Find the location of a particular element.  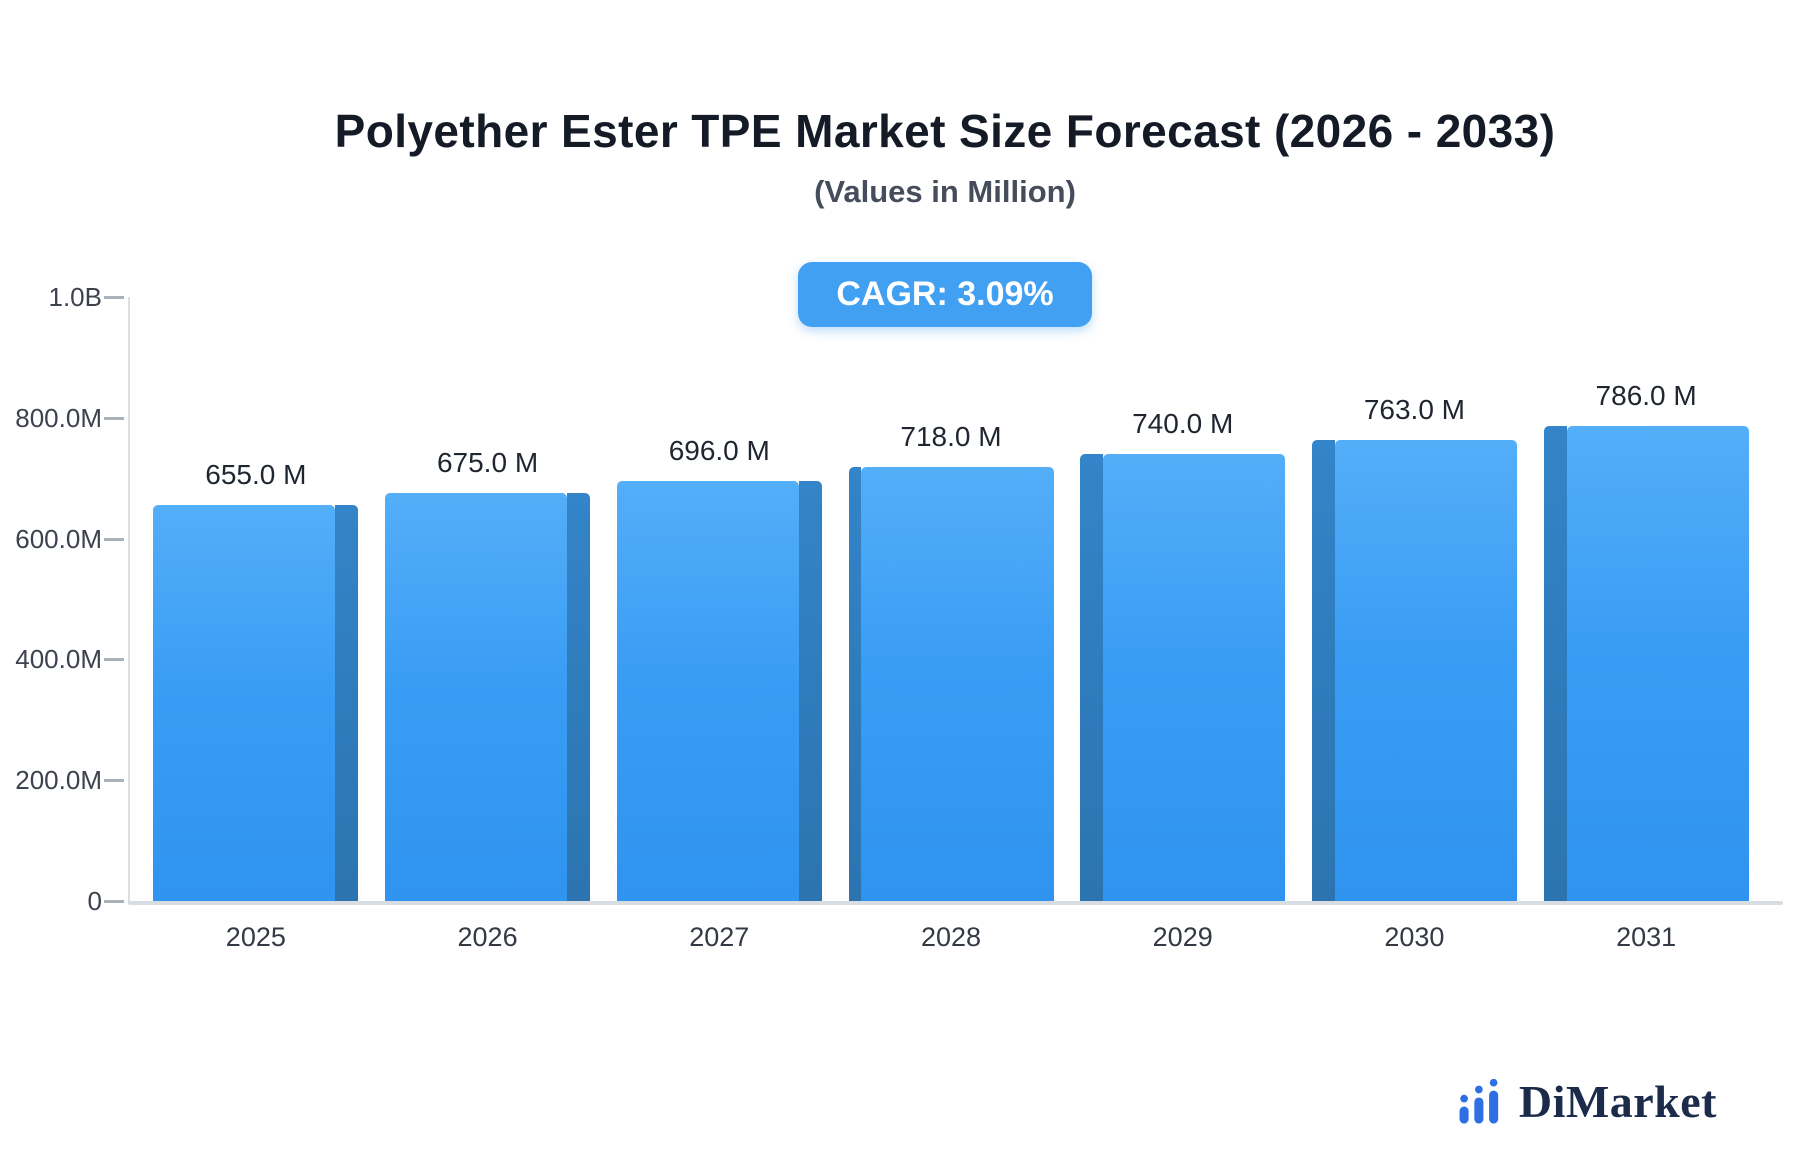

x-tick-label: 2031 is located at coordinates (1646, 937).